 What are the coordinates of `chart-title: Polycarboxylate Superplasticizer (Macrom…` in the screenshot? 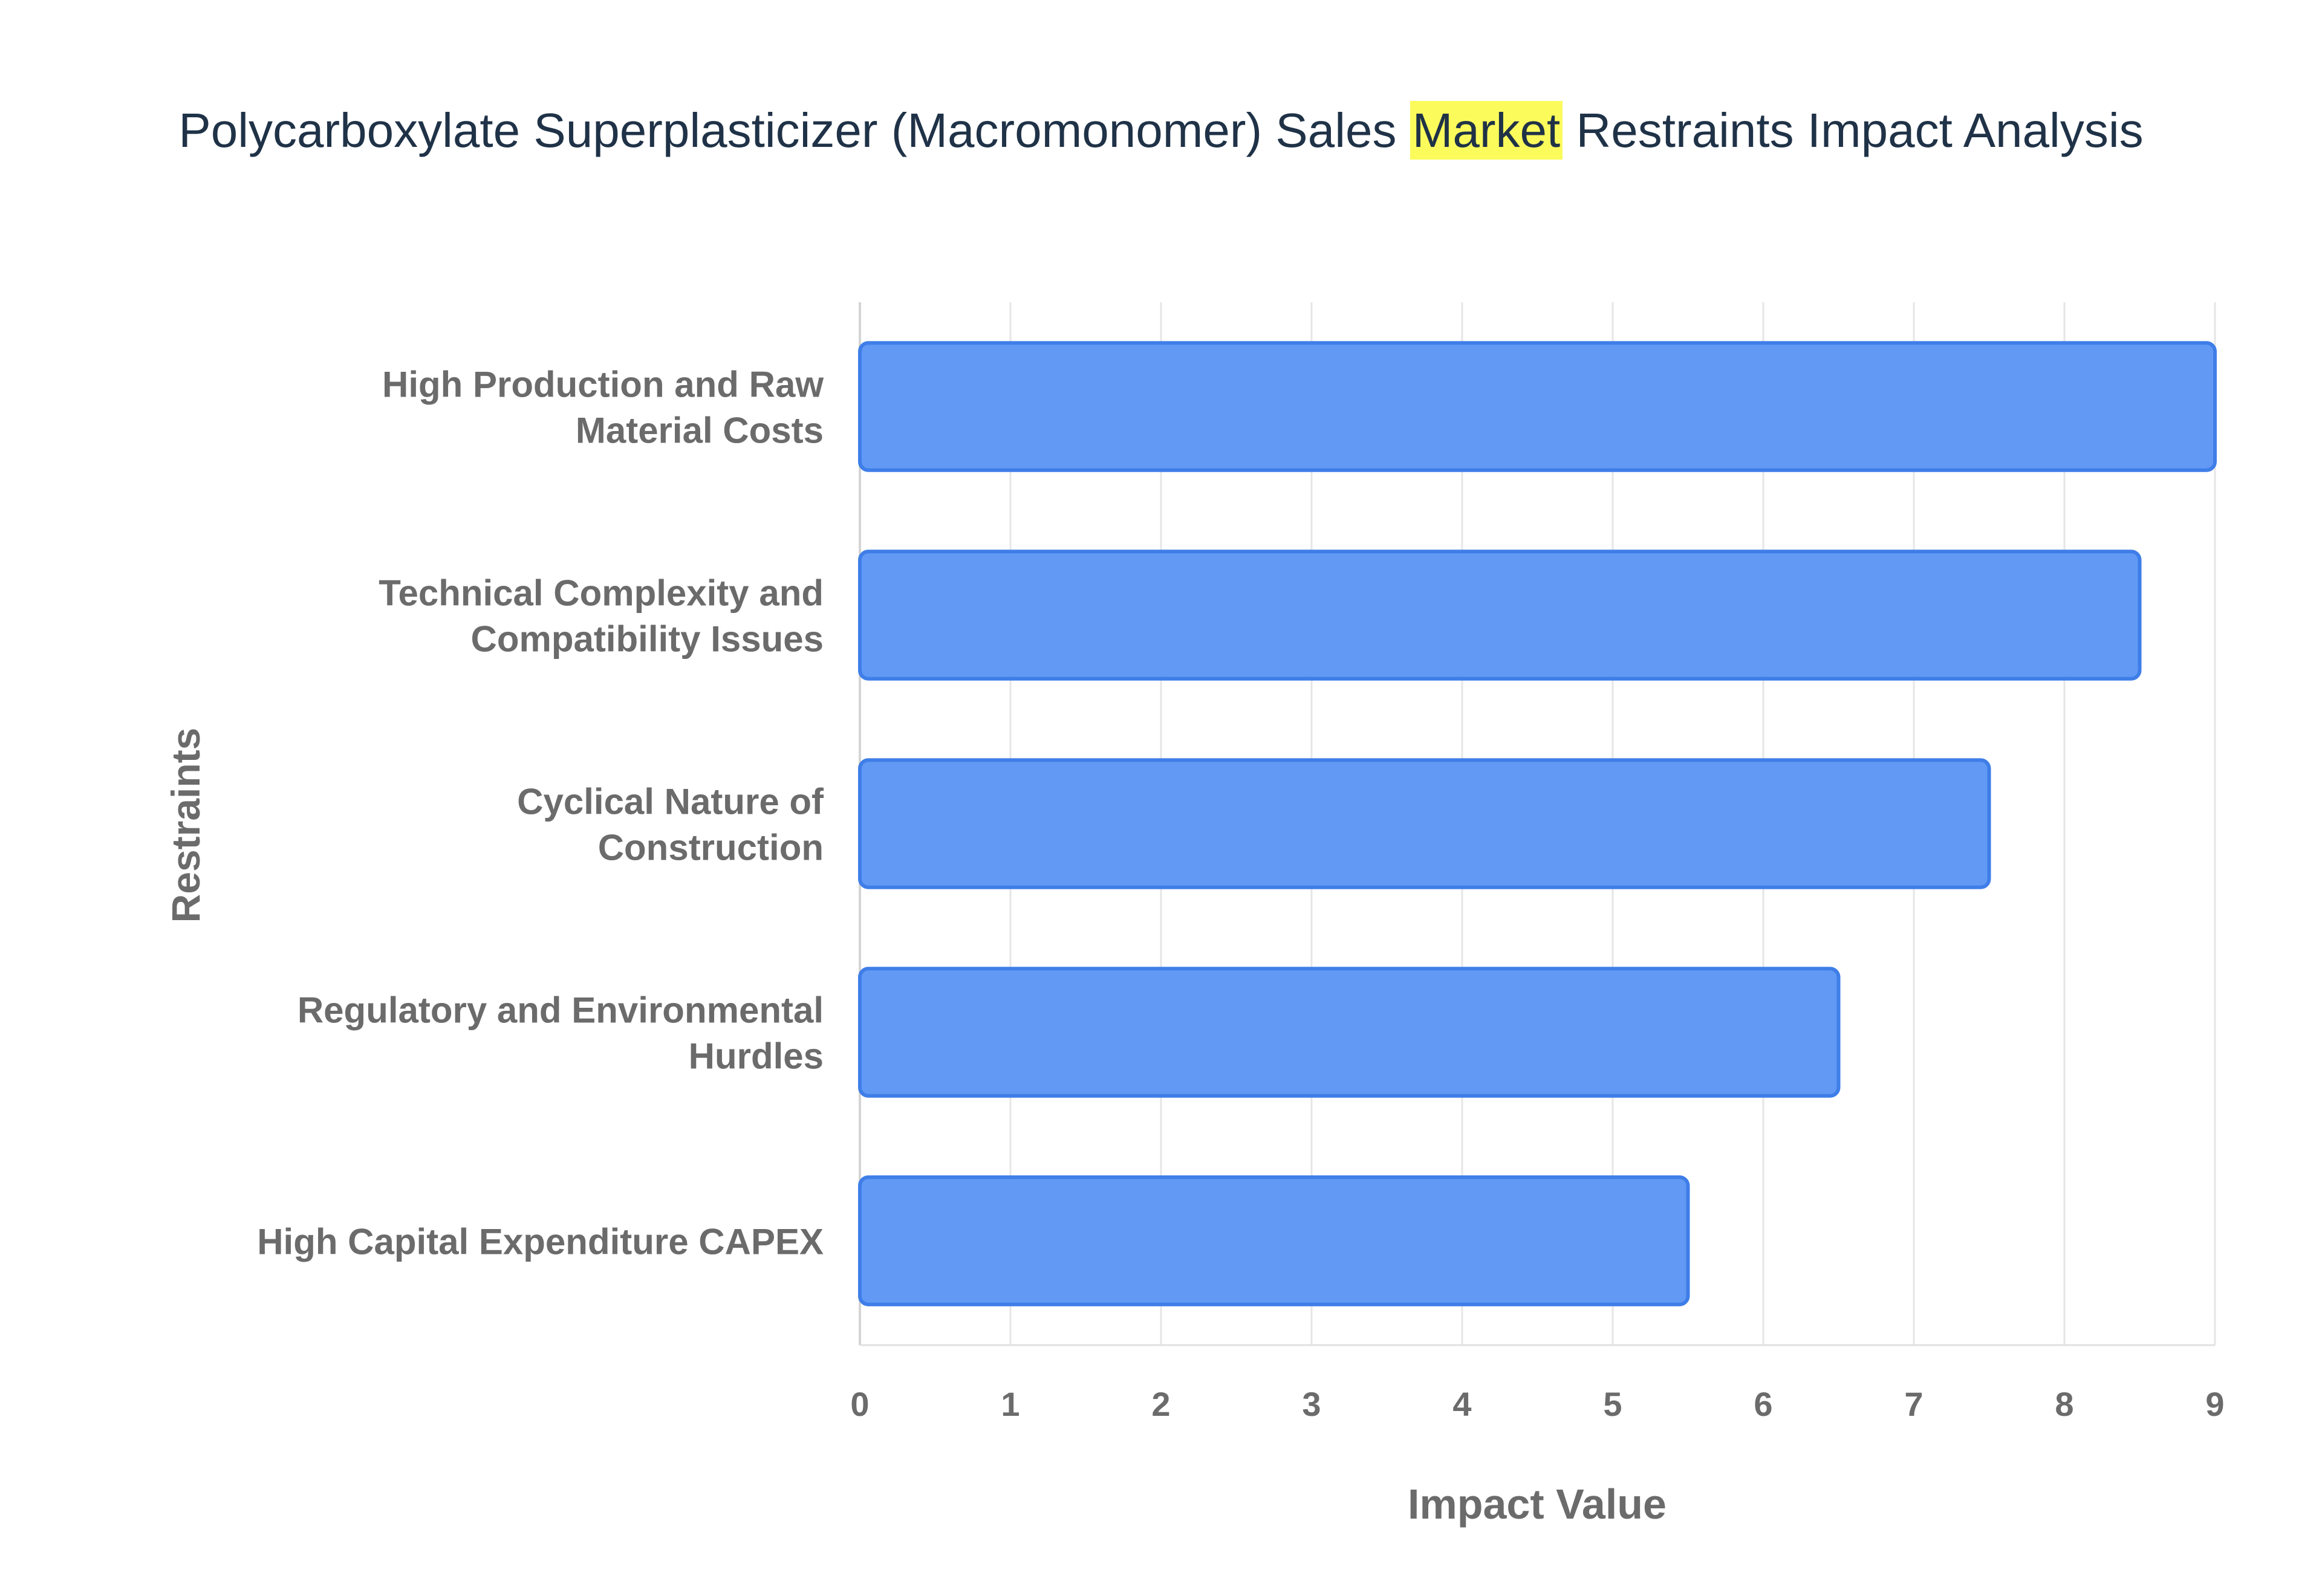 It's located at (1161, 130).